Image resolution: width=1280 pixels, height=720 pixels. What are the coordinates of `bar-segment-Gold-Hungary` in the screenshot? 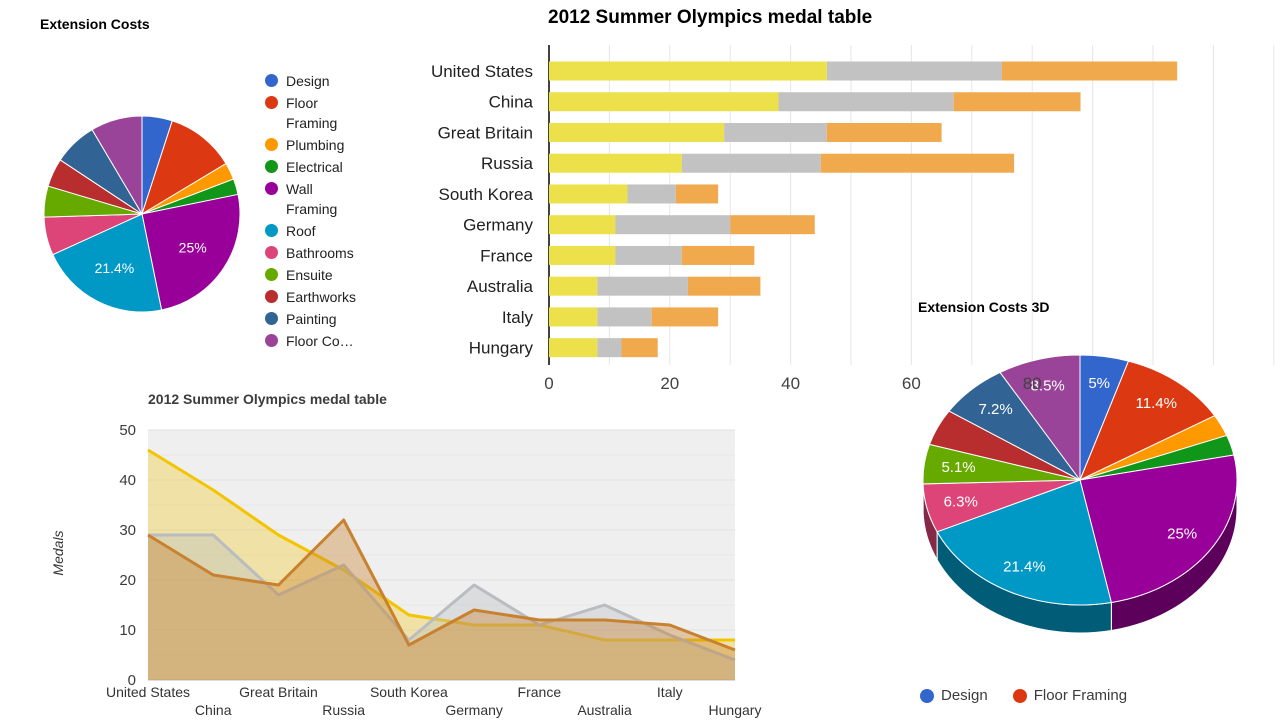 It's located at (573, 348).